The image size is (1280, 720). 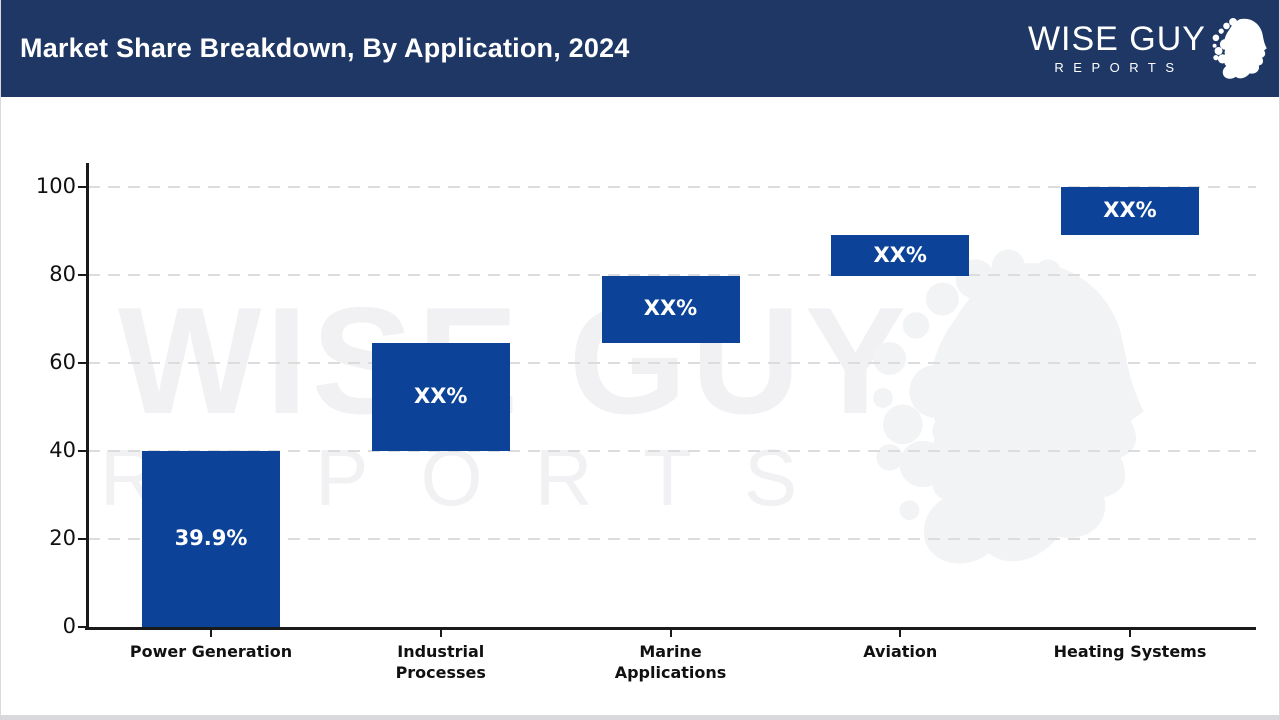 I want to click on y-tick-label-40: 40, so click(x=62, y=450).